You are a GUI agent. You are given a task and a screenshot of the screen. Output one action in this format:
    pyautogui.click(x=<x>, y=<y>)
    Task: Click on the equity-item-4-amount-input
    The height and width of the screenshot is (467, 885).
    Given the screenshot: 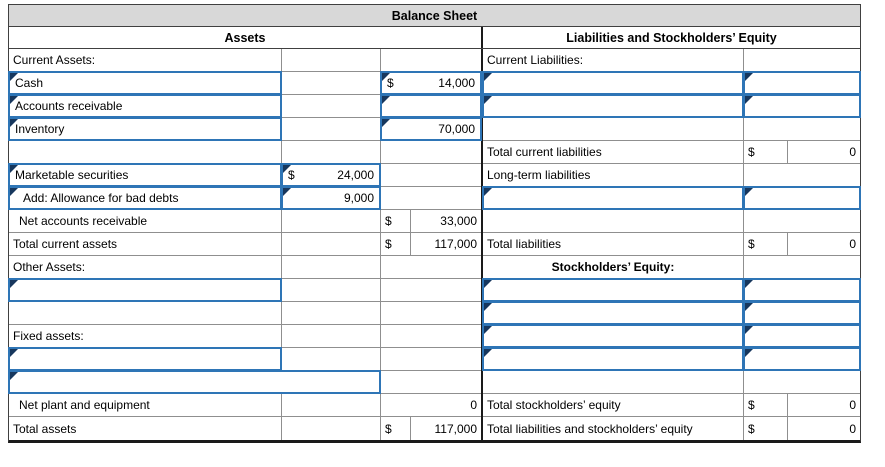 What is the action you would take?
    pyautogui.click(x=802, y=359)
    